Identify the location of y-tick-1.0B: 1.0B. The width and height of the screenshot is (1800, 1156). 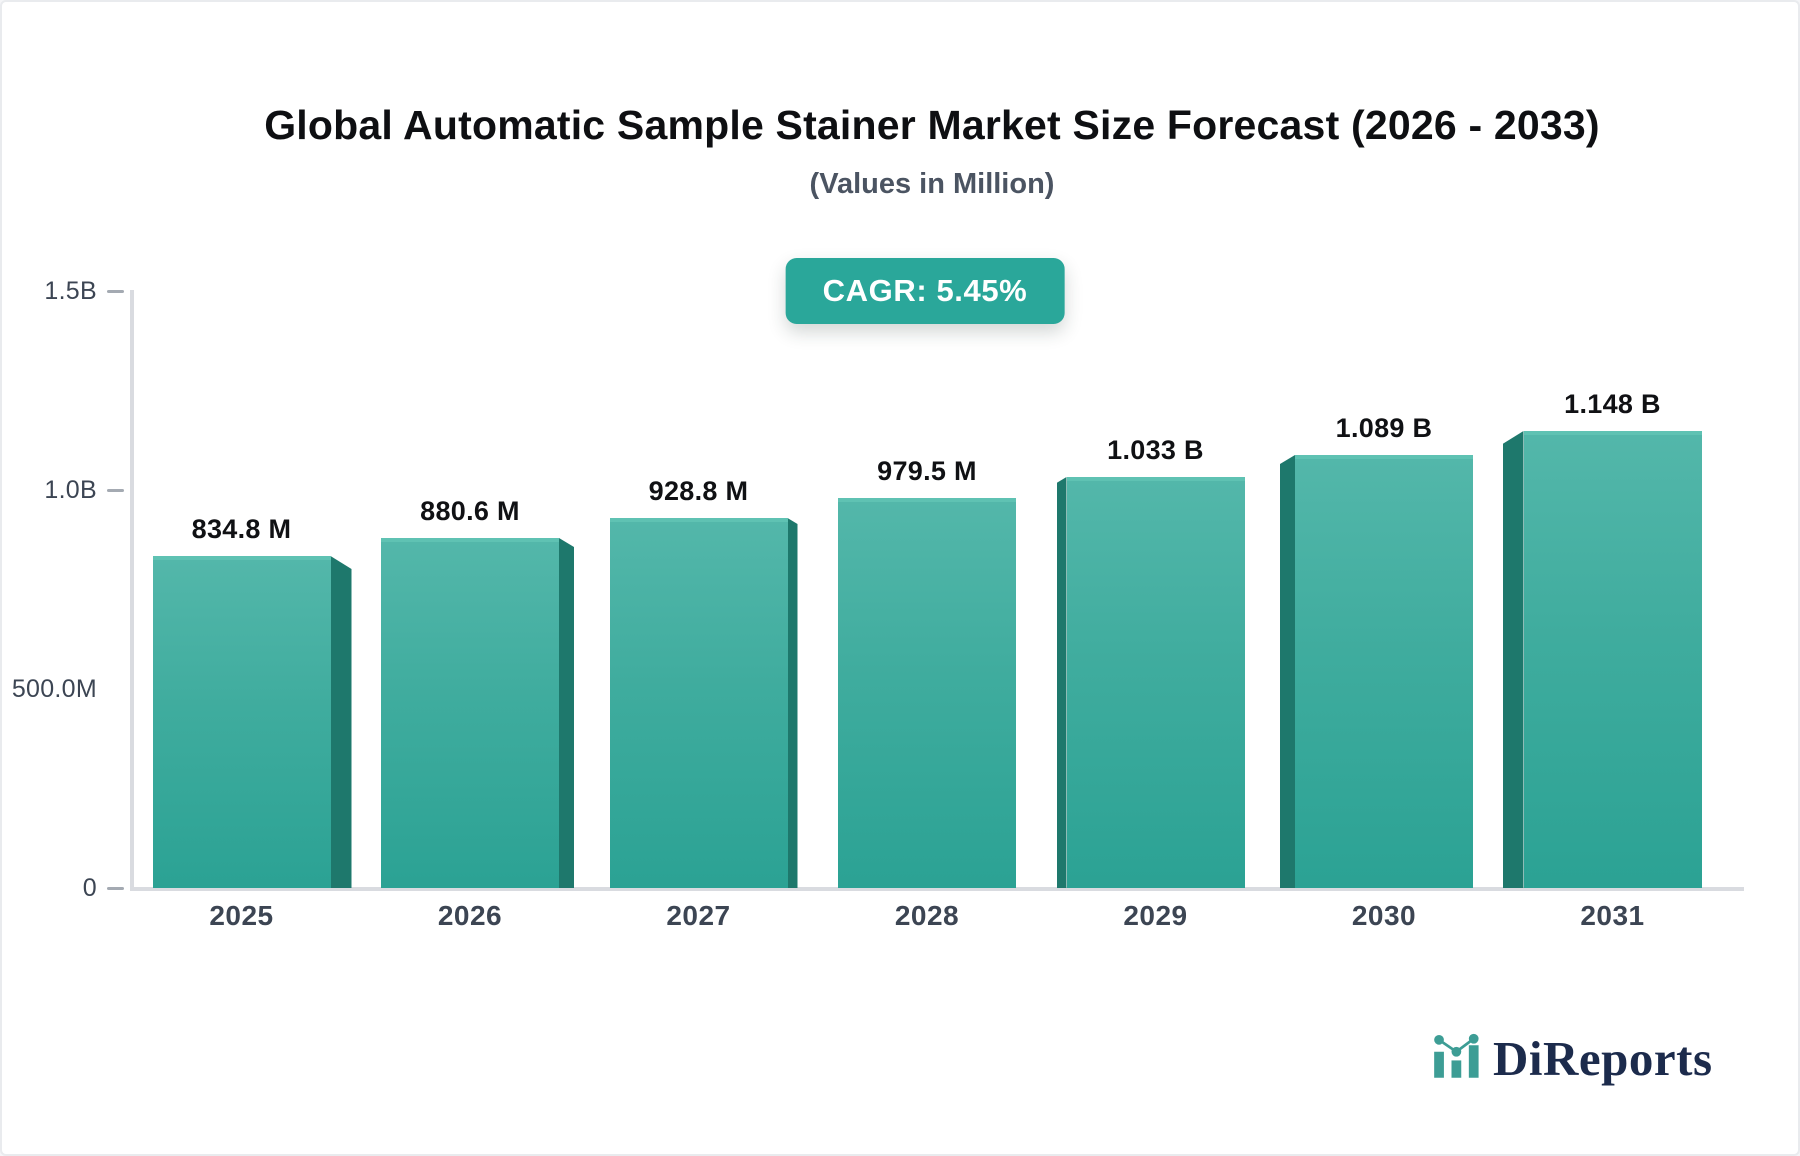
(63, 490).